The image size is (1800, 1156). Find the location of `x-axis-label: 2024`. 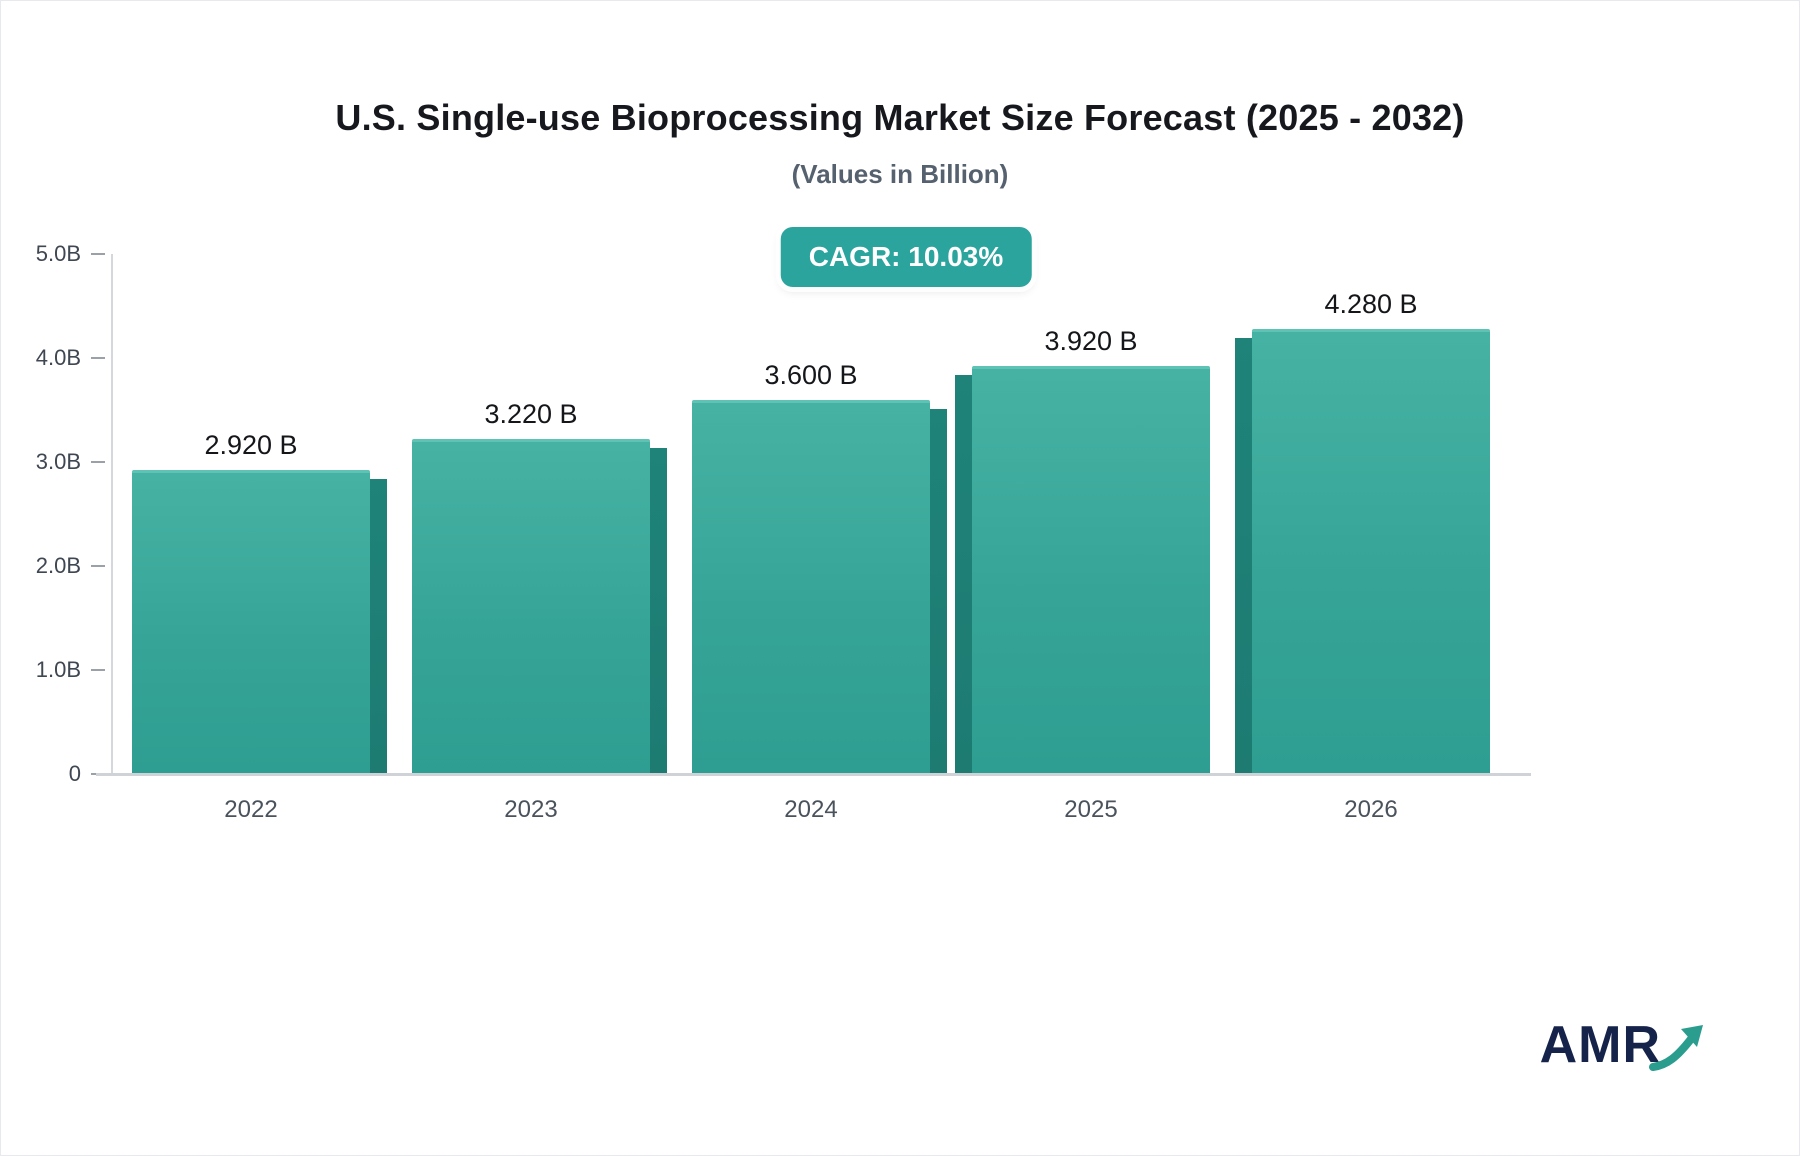

x-axis-label: 2024 is located at coordinates (811, 809).